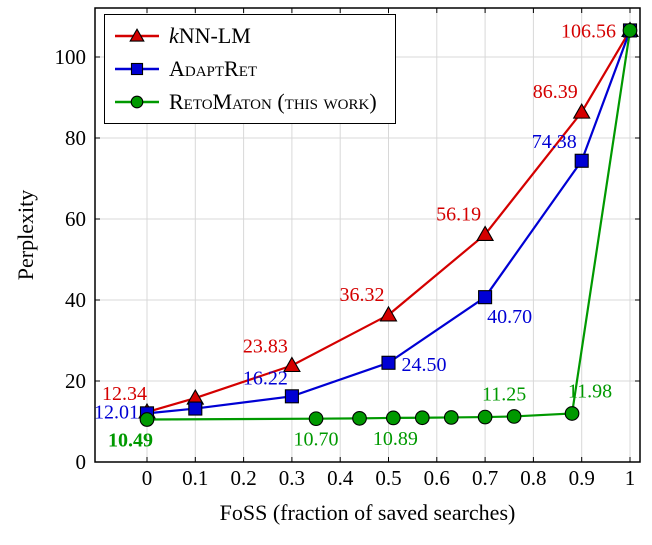 This screenshot has height=545, width=652. Describe the element at coordinates (75, 138) in the screenshot. I see `y-tick-label: 80` at that location.